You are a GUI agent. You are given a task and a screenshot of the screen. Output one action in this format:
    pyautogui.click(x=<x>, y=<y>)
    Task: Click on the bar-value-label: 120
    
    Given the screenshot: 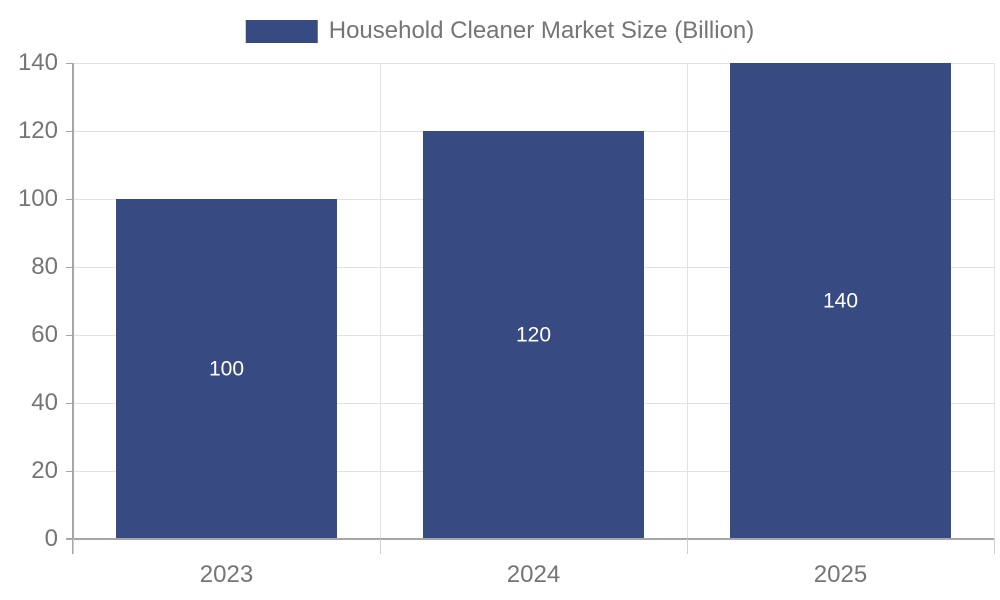 What is the action you would take?
    pyautogui.click(x=533, y=335)
    